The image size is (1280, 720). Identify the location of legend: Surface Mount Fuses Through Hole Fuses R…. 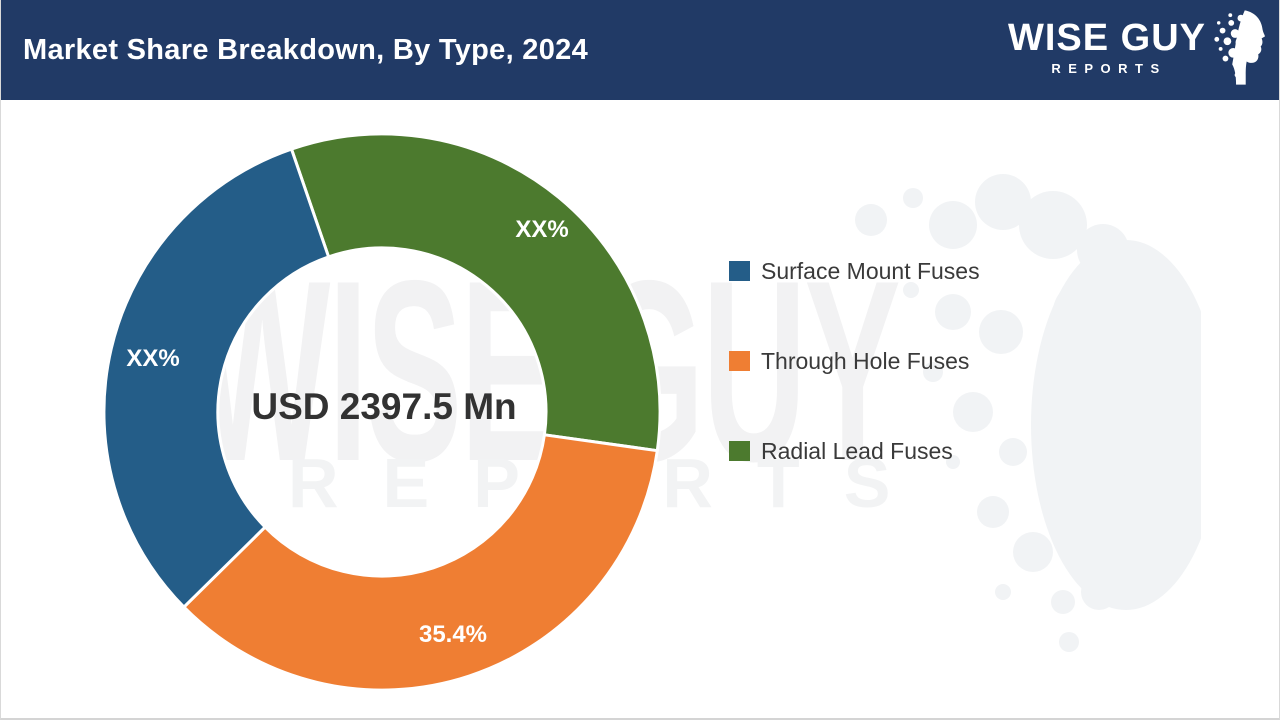
(854, 361).